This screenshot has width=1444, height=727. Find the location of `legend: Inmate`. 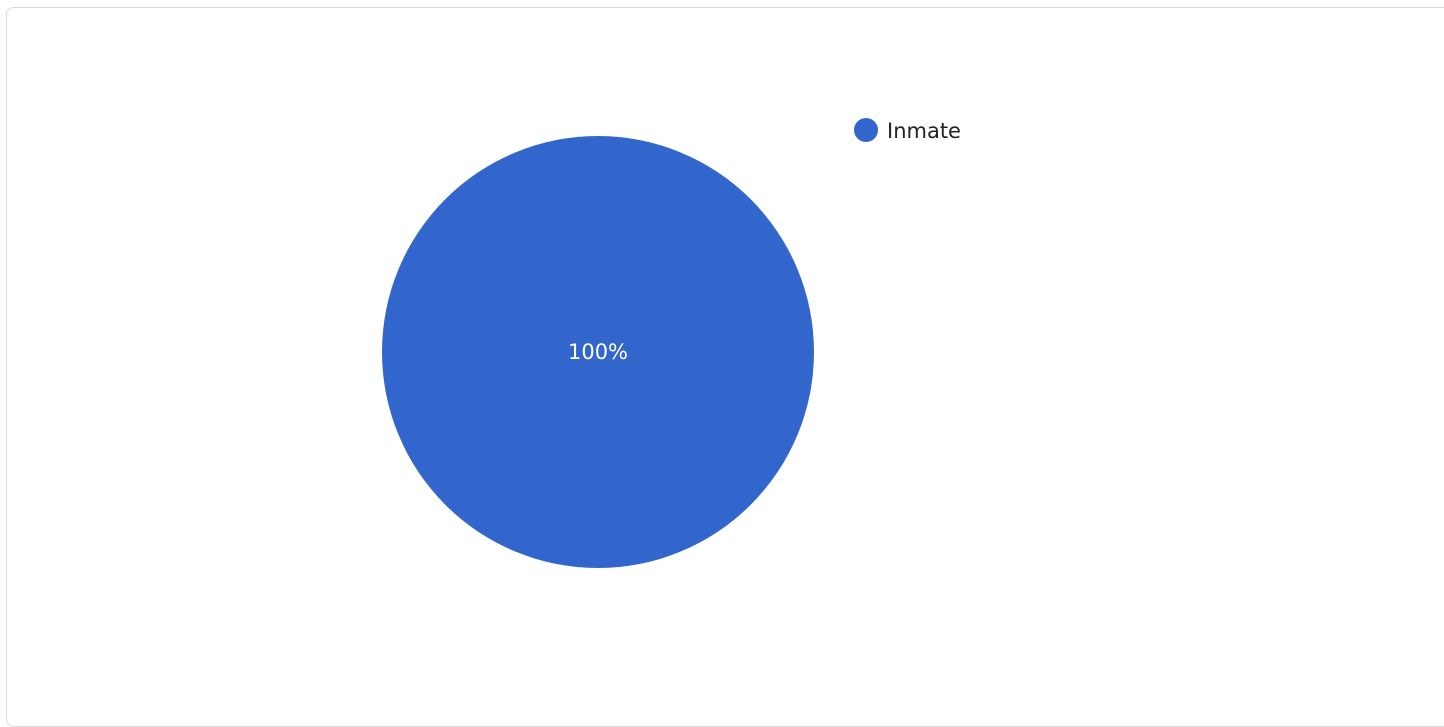

legend: Inmate is located at coordinates (907, 130).